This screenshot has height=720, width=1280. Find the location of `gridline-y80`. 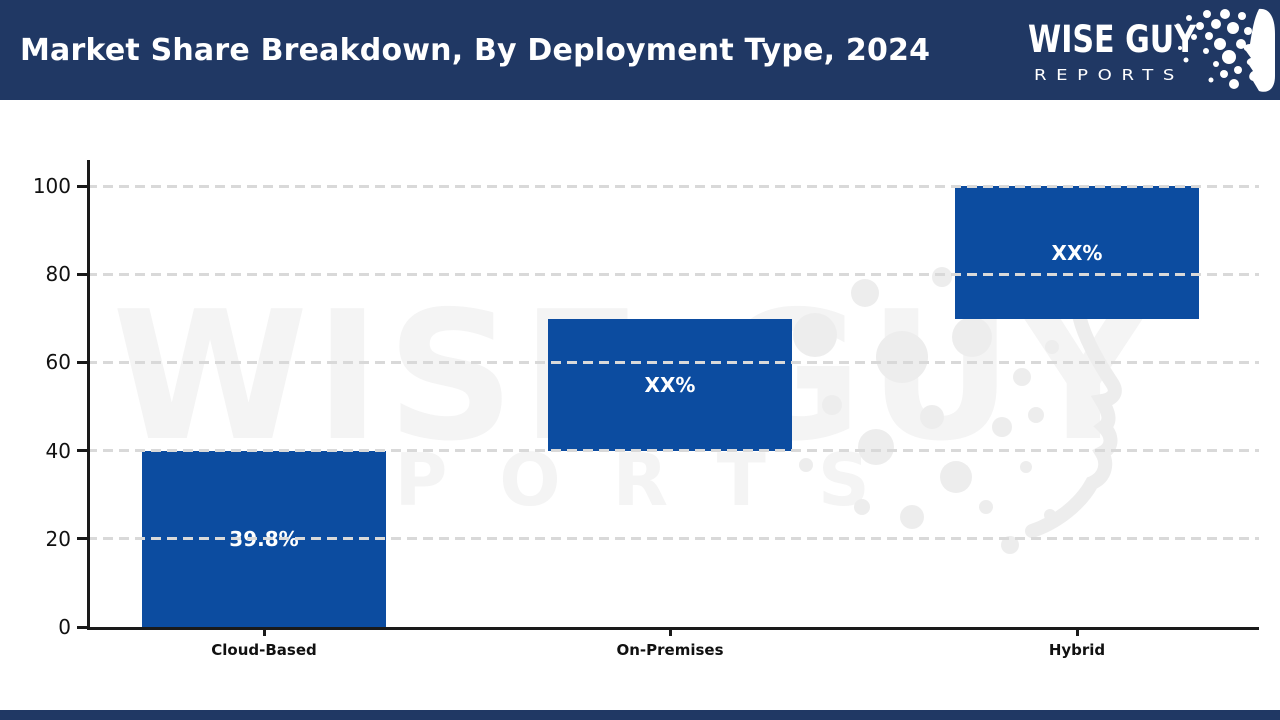

gridline-y80 is located at coordinates (673, 274).